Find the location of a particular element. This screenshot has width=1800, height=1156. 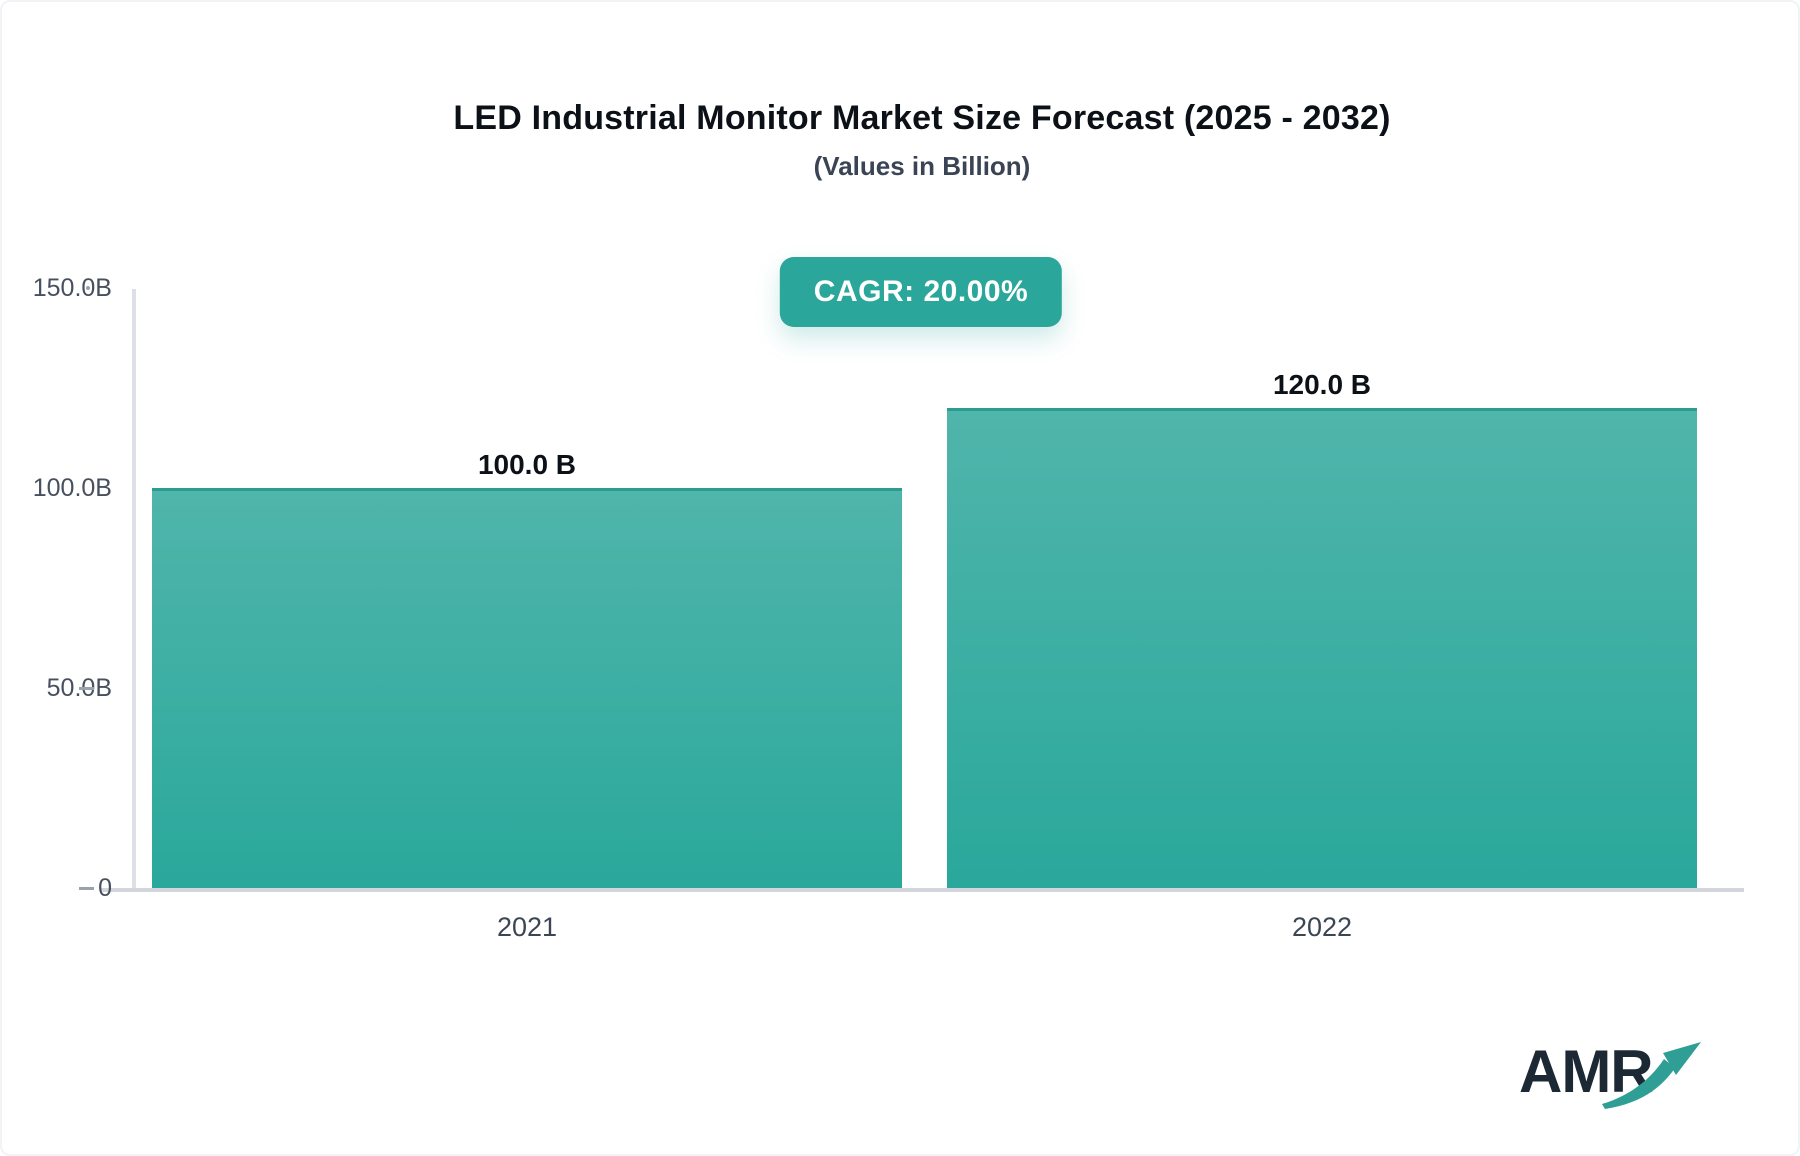

x-axis-label-2022: 2022 is located at coordinates (1322, 927).